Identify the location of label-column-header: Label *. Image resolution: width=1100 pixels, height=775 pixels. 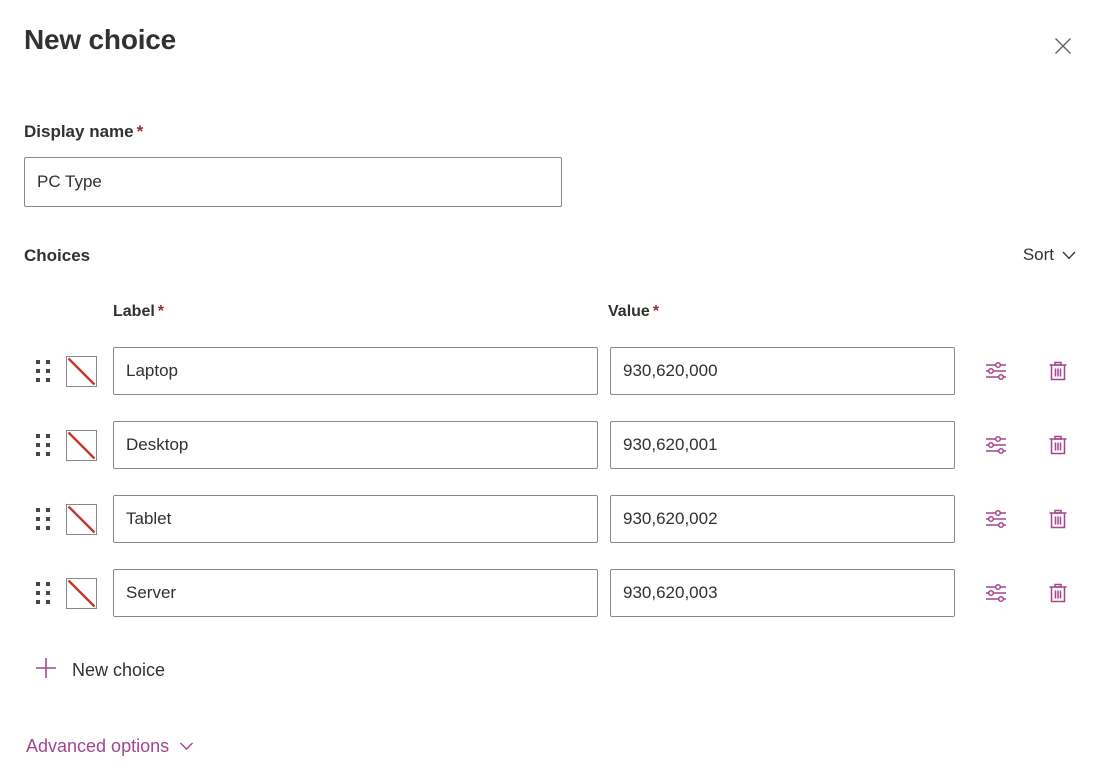
(138, 311).